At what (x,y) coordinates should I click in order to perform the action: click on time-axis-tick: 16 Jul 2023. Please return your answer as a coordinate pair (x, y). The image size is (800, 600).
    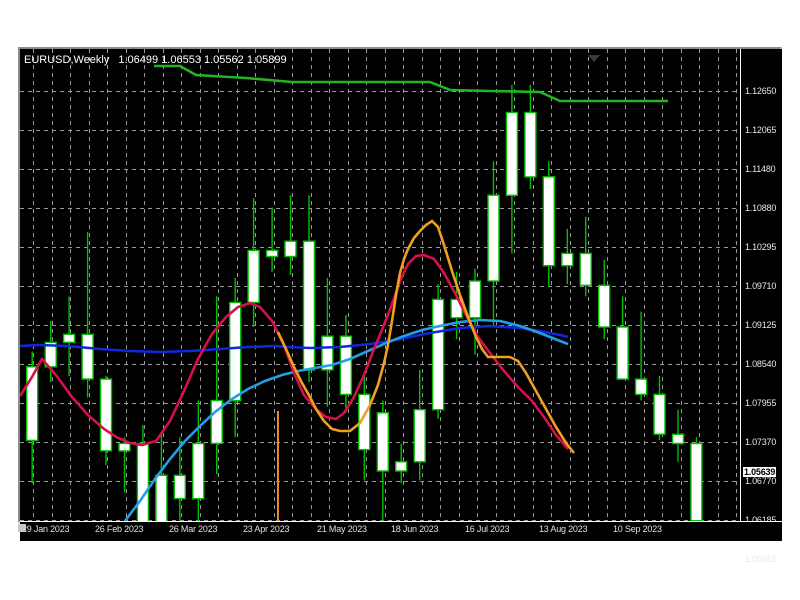
    Looking at the image, I should click on (487, 529).